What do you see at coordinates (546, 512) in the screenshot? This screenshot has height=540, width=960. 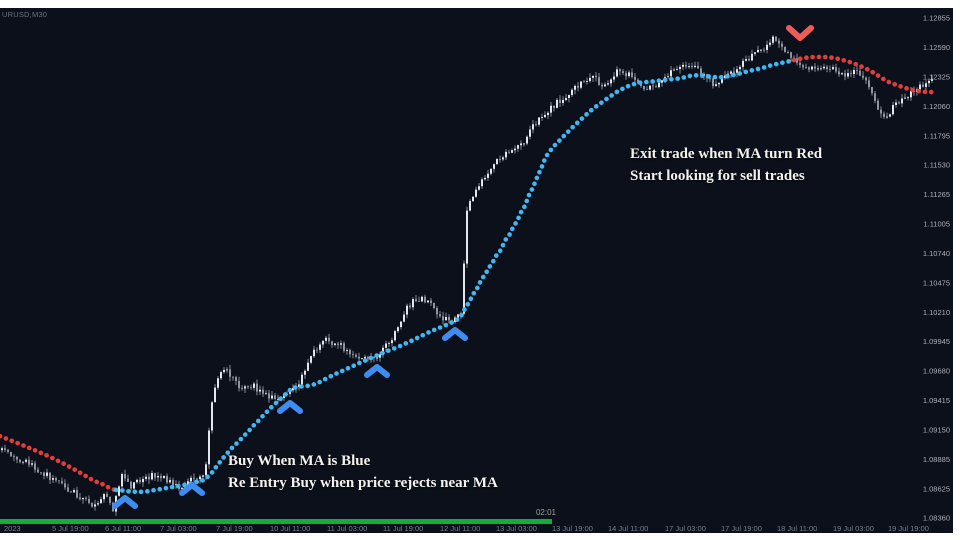 I see `svg-text: 02:01` at bounding box center [546, 512].